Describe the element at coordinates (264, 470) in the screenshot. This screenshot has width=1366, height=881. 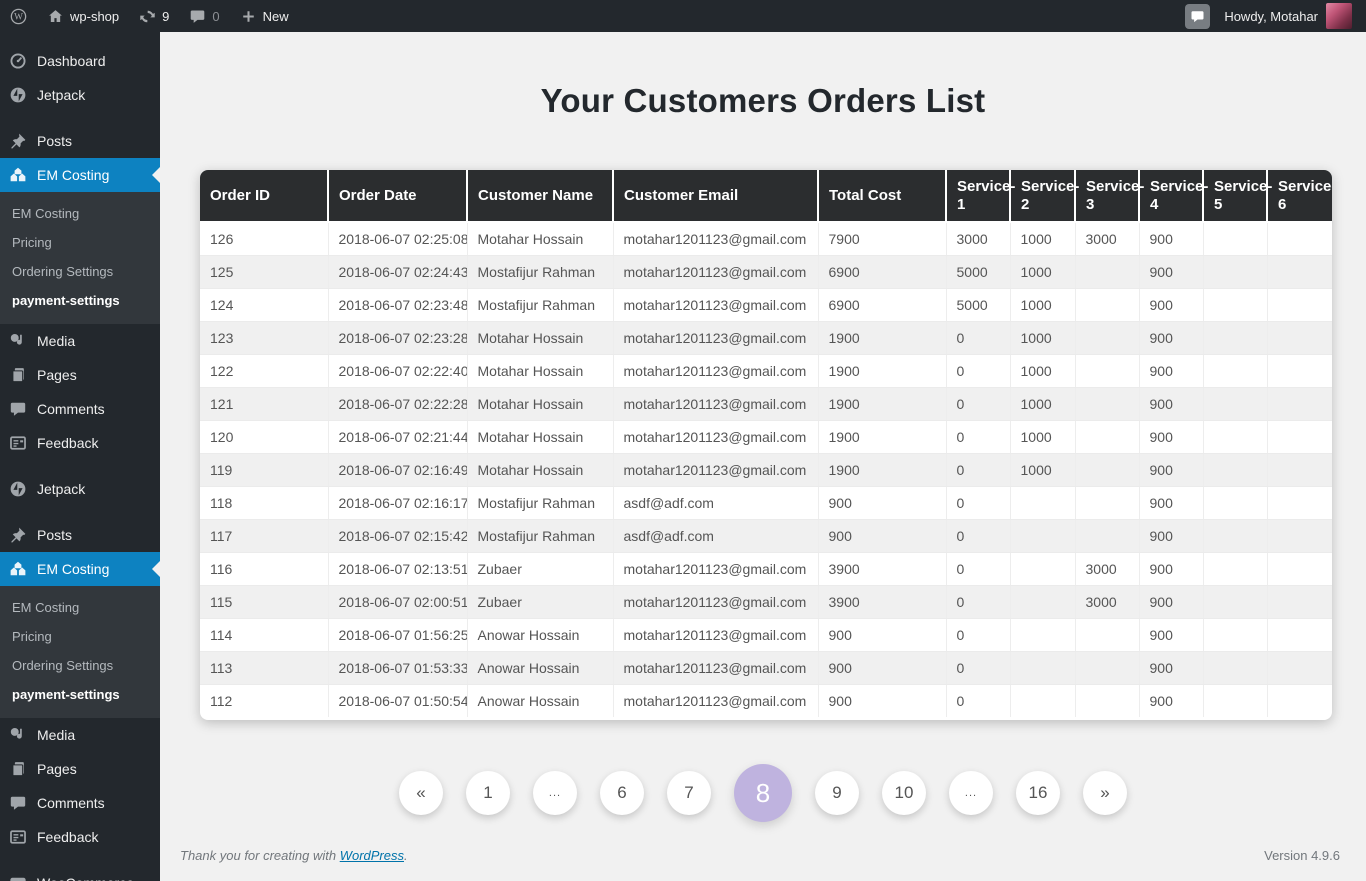
I see `cell-order-id: 119` at that location.